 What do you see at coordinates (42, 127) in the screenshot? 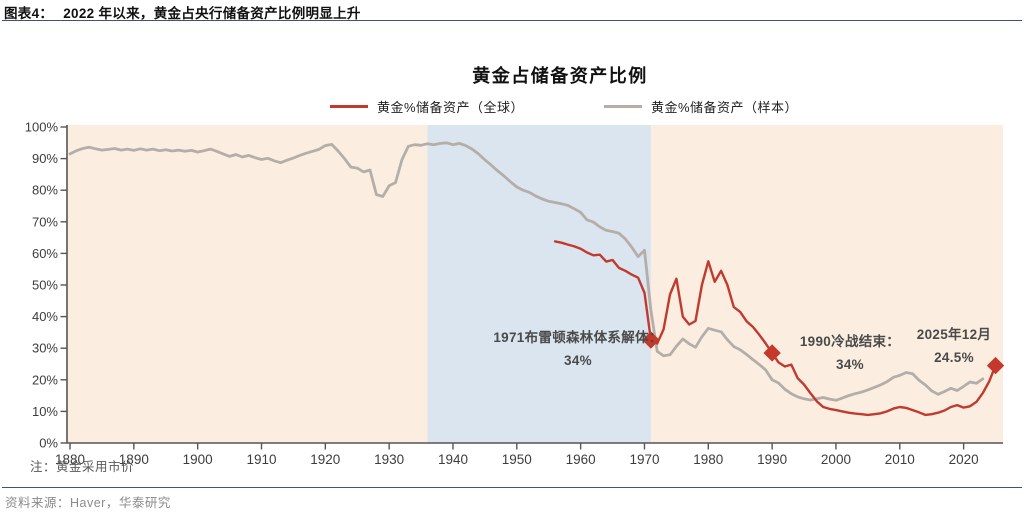
I see `svg-text: 100%` at bounding box center [42, 127].